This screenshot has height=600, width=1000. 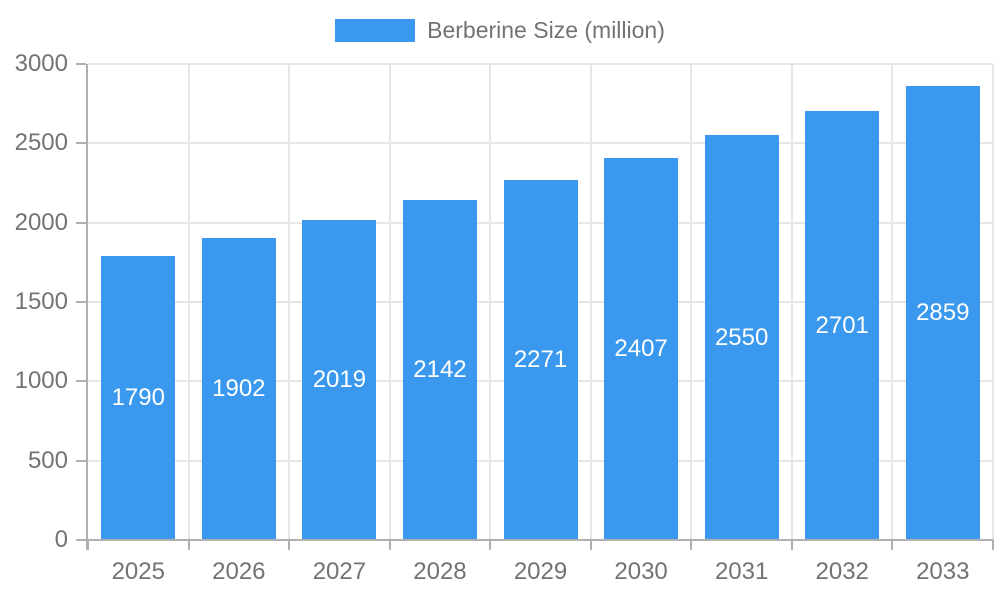 I want to click on bar-value-label: 2271, so click(x=540, y=359).